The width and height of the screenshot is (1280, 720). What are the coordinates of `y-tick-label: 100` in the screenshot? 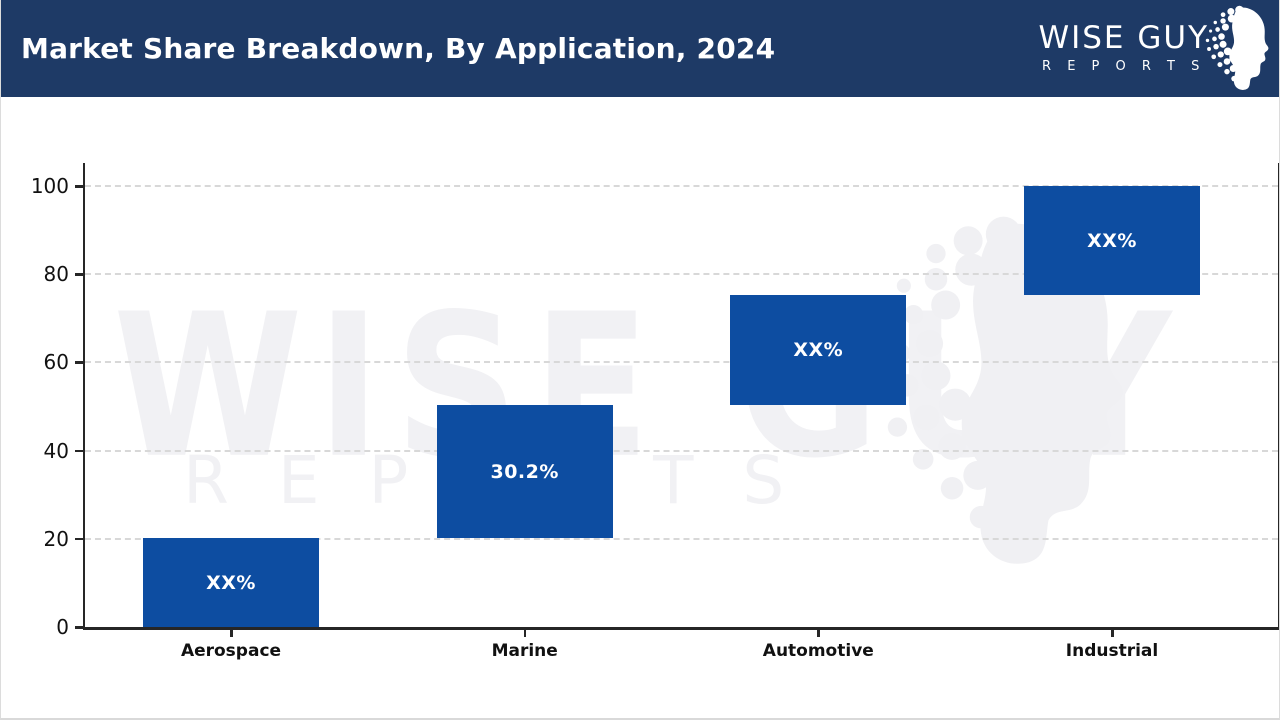 It's located at (49, 186).